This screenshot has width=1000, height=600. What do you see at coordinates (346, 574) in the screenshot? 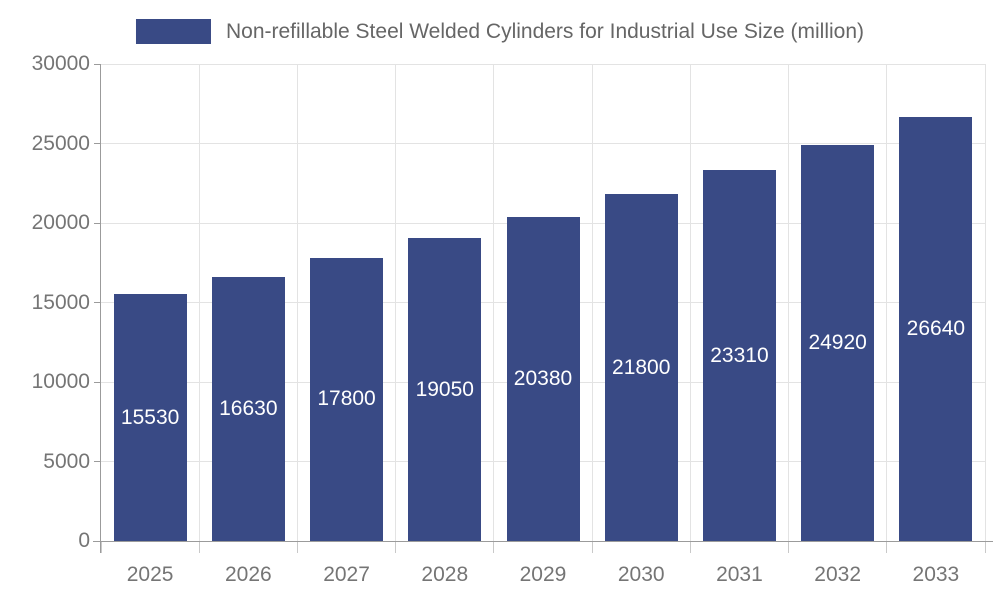
I see `x-tick-label: 2027` at bounding box center [346, 574].